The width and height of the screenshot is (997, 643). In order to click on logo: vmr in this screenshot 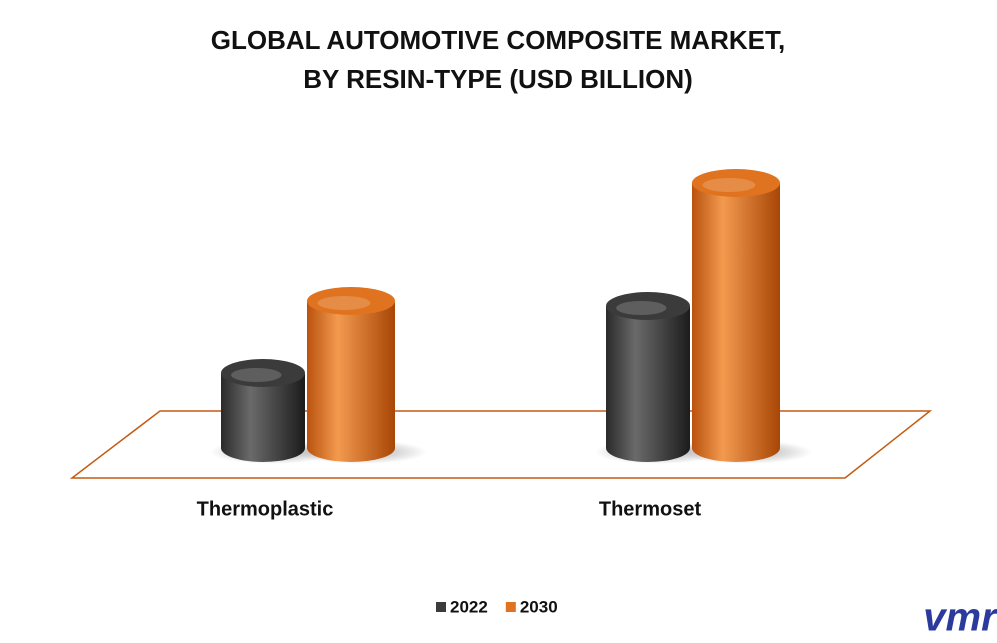, I will do `click(960, 618)`.